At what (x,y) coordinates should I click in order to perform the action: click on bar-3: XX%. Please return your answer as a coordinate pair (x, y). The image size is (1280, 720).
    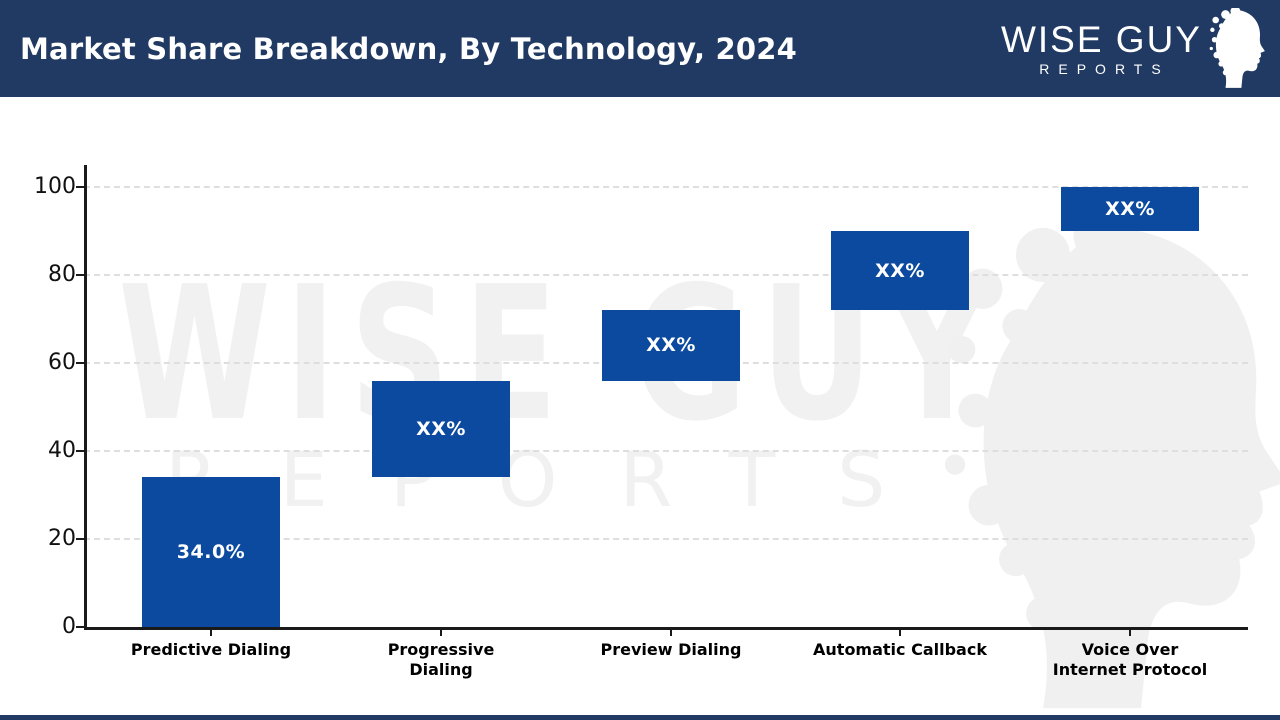
    Looking at the image, I should click on (671, 345).